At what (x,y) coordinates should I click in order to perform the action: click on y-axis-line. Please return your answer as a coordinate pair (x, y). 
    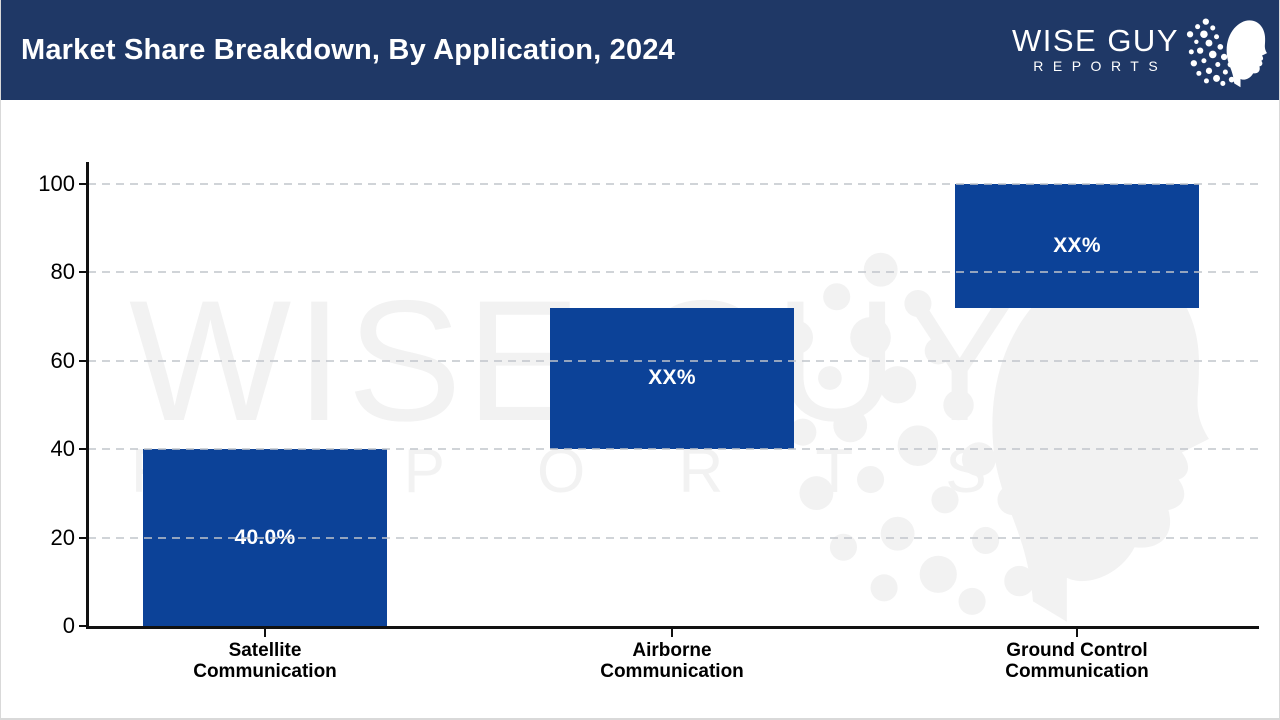
    Looking at the image, I should click on (87, 395).